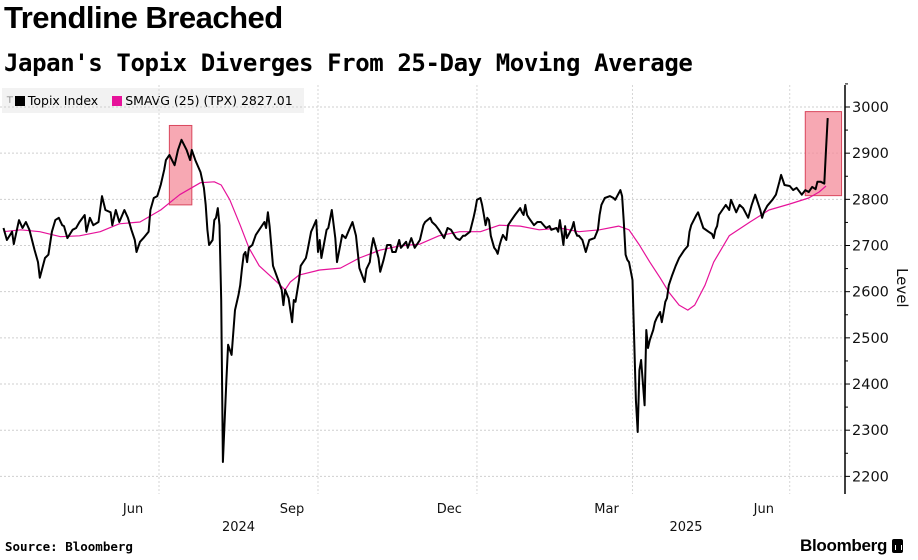  Describe the element at coordinates (69, 546) in the screenshot. I see `source-note: Source: Bloomberg` at that location.